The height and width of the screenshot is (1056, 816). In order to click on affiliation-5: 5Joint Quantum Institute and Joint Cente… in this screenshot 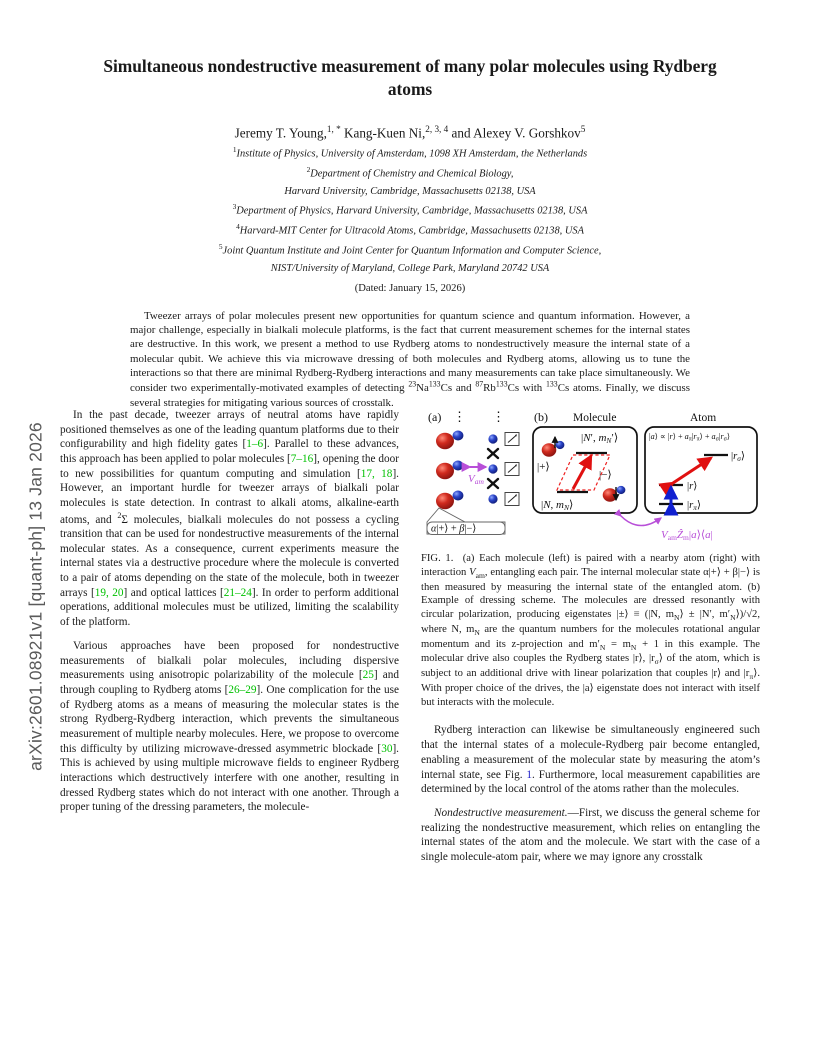, I will do `click(410, 249)`.